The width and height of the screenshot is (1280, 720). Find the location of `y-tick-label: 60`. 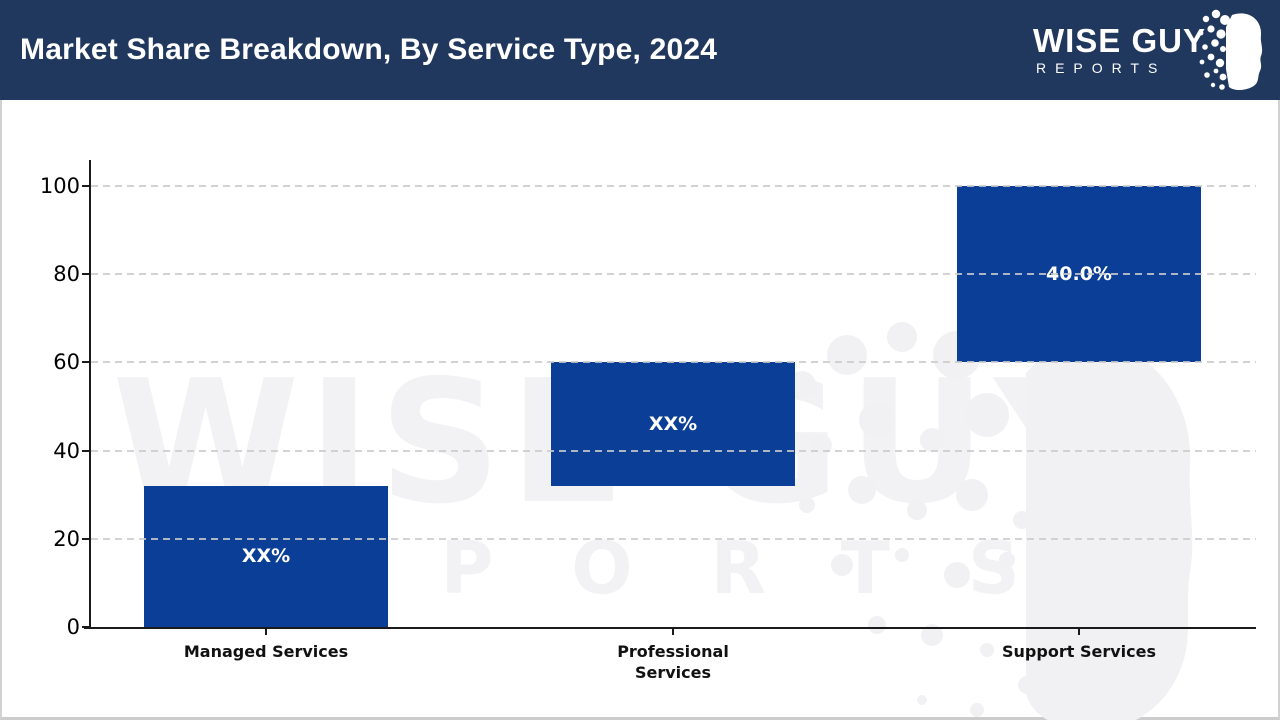

y-tick-label: 60 is located at coordinates (66, 362).